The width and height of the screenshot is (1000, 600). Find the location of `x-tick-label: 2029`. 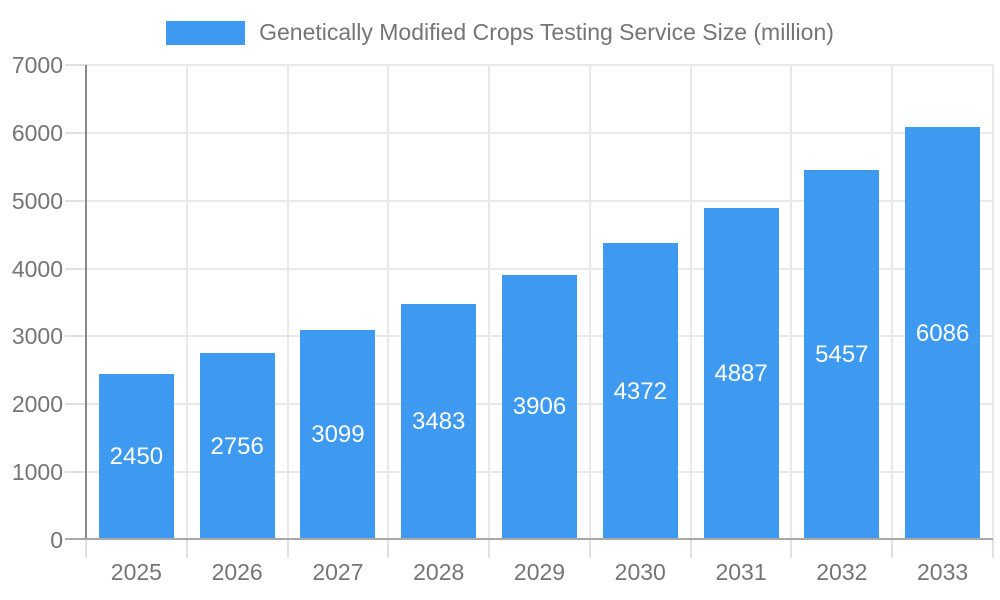

x-tick-label: 2029 is located at coordinates (539, 572).